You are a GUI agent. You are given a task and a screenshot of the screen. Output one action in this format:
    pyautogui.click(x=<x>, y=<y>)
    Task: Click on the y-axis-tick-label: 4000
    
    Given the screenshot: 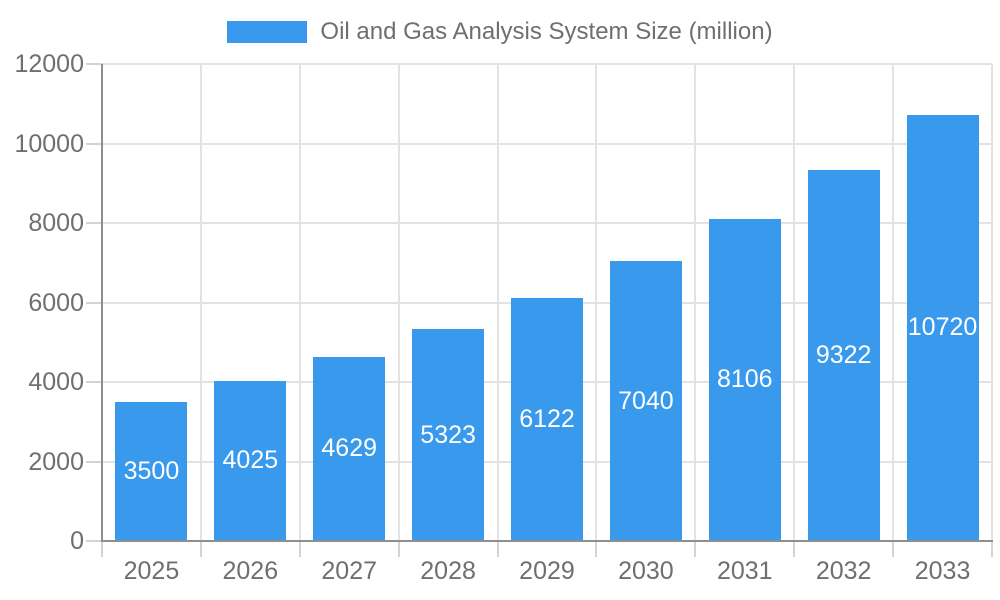 What is the action you would take?
    pyautogui.click(x=56, y=382)
    